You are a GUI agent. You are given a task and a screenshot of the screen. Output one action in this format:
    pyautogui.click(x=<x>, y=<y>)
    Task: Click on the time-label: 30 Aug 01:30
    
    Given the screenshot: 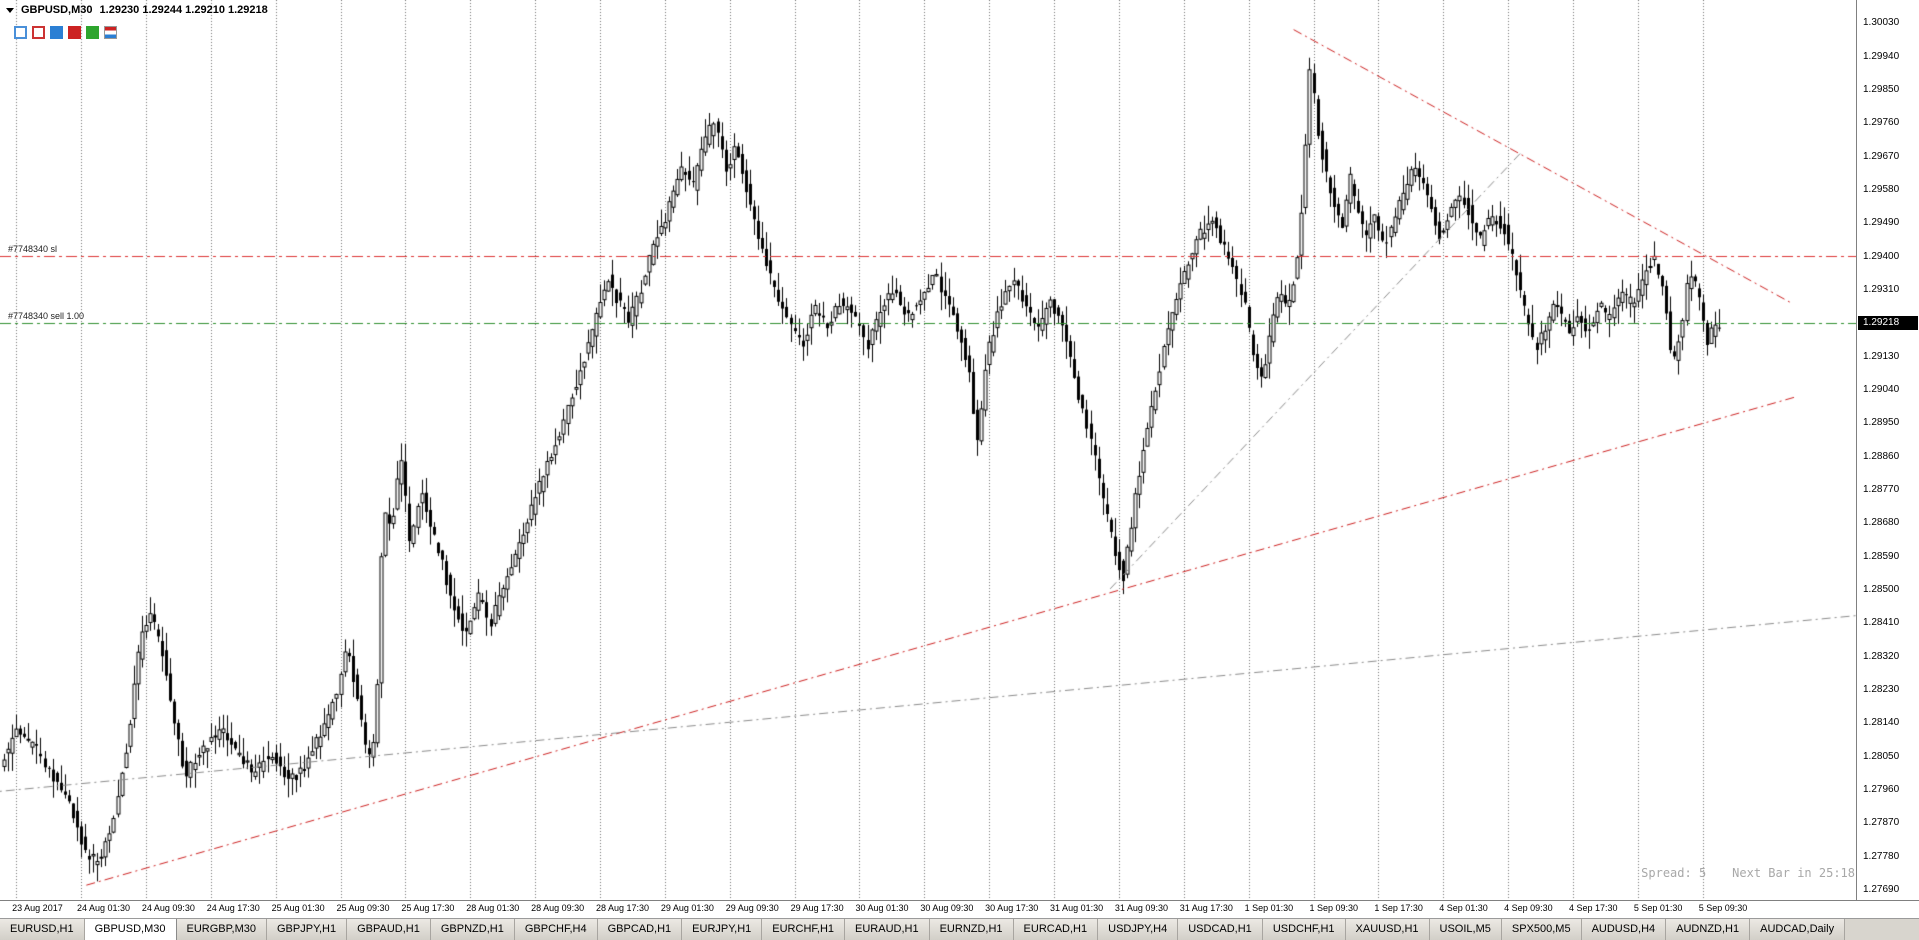 What is the action you would take?
    pyautogui.click(x=882, y=908)
    